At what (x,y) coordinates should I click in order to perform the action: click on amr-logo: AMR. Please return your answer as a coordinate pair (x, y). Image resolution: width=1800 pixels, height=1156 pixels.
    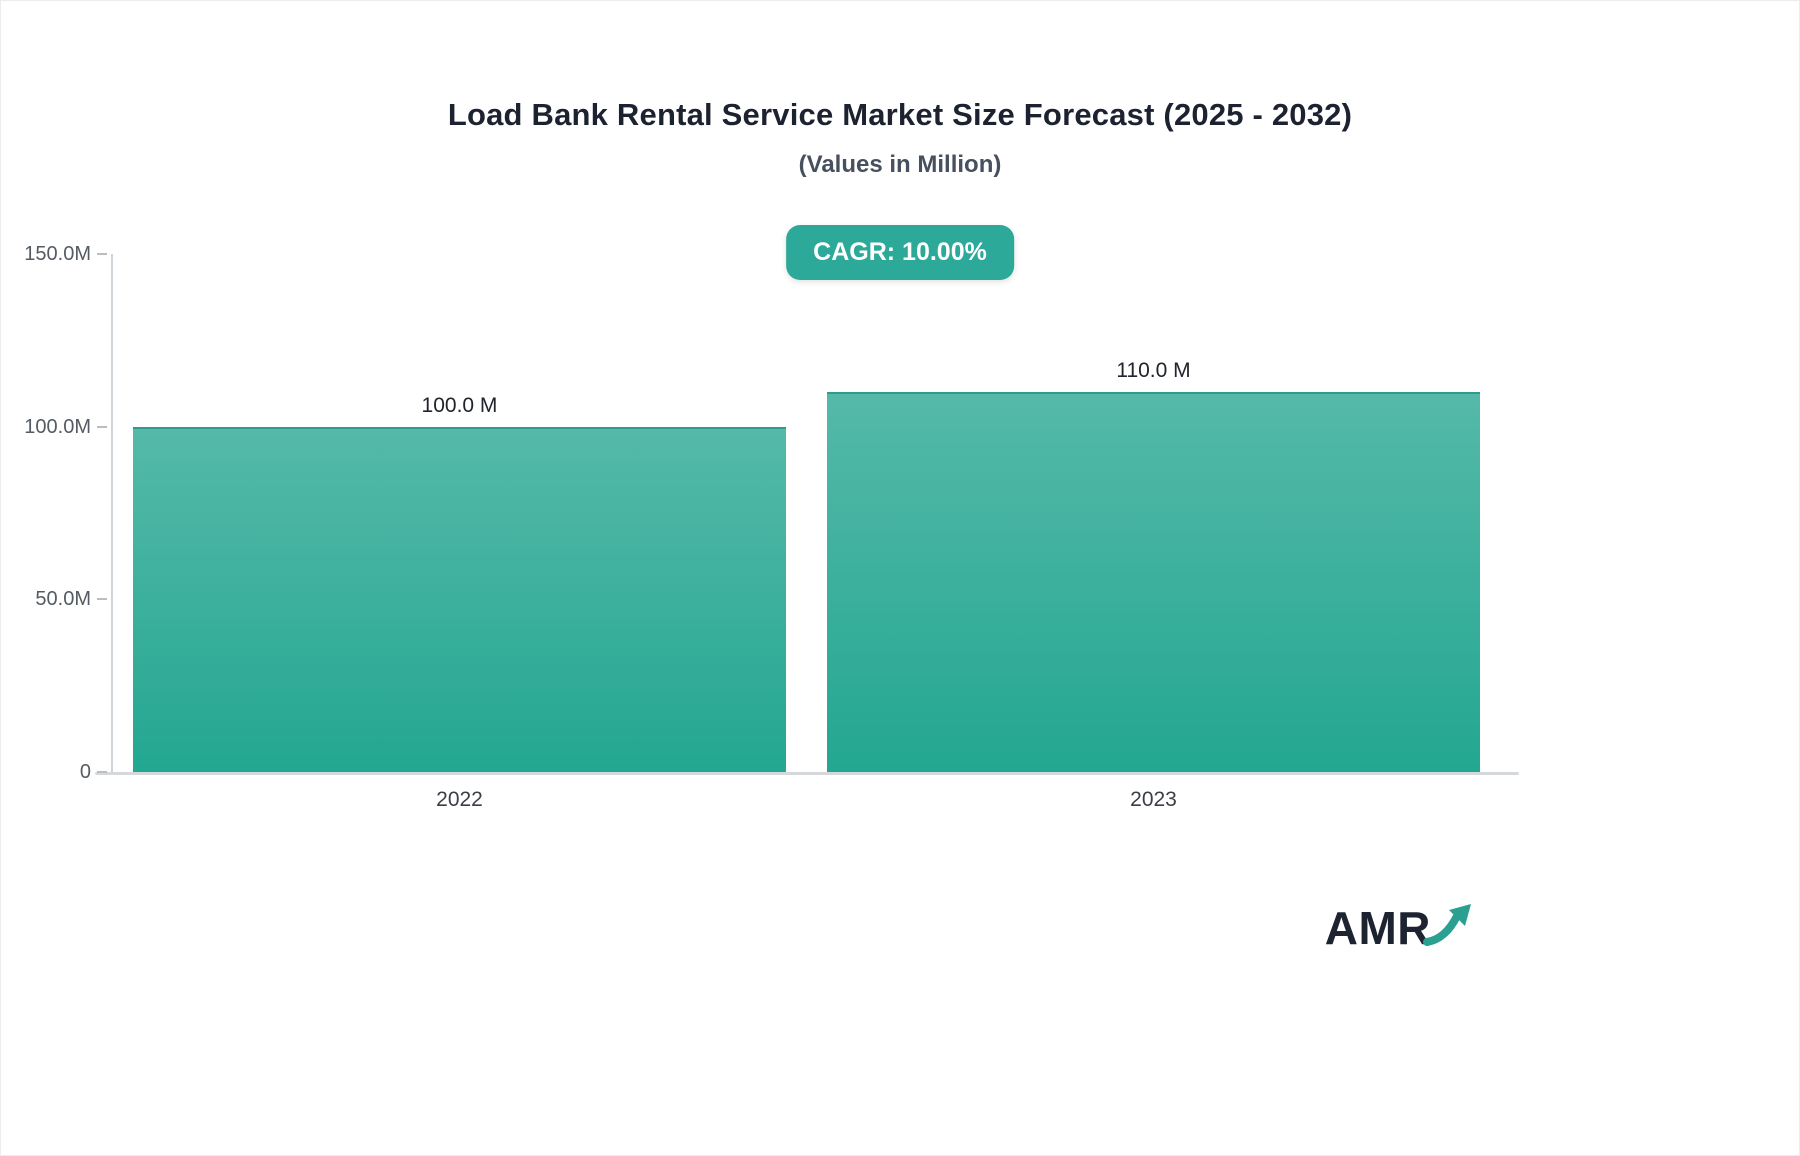
    Looking at the image, I should click on (1402, 928).